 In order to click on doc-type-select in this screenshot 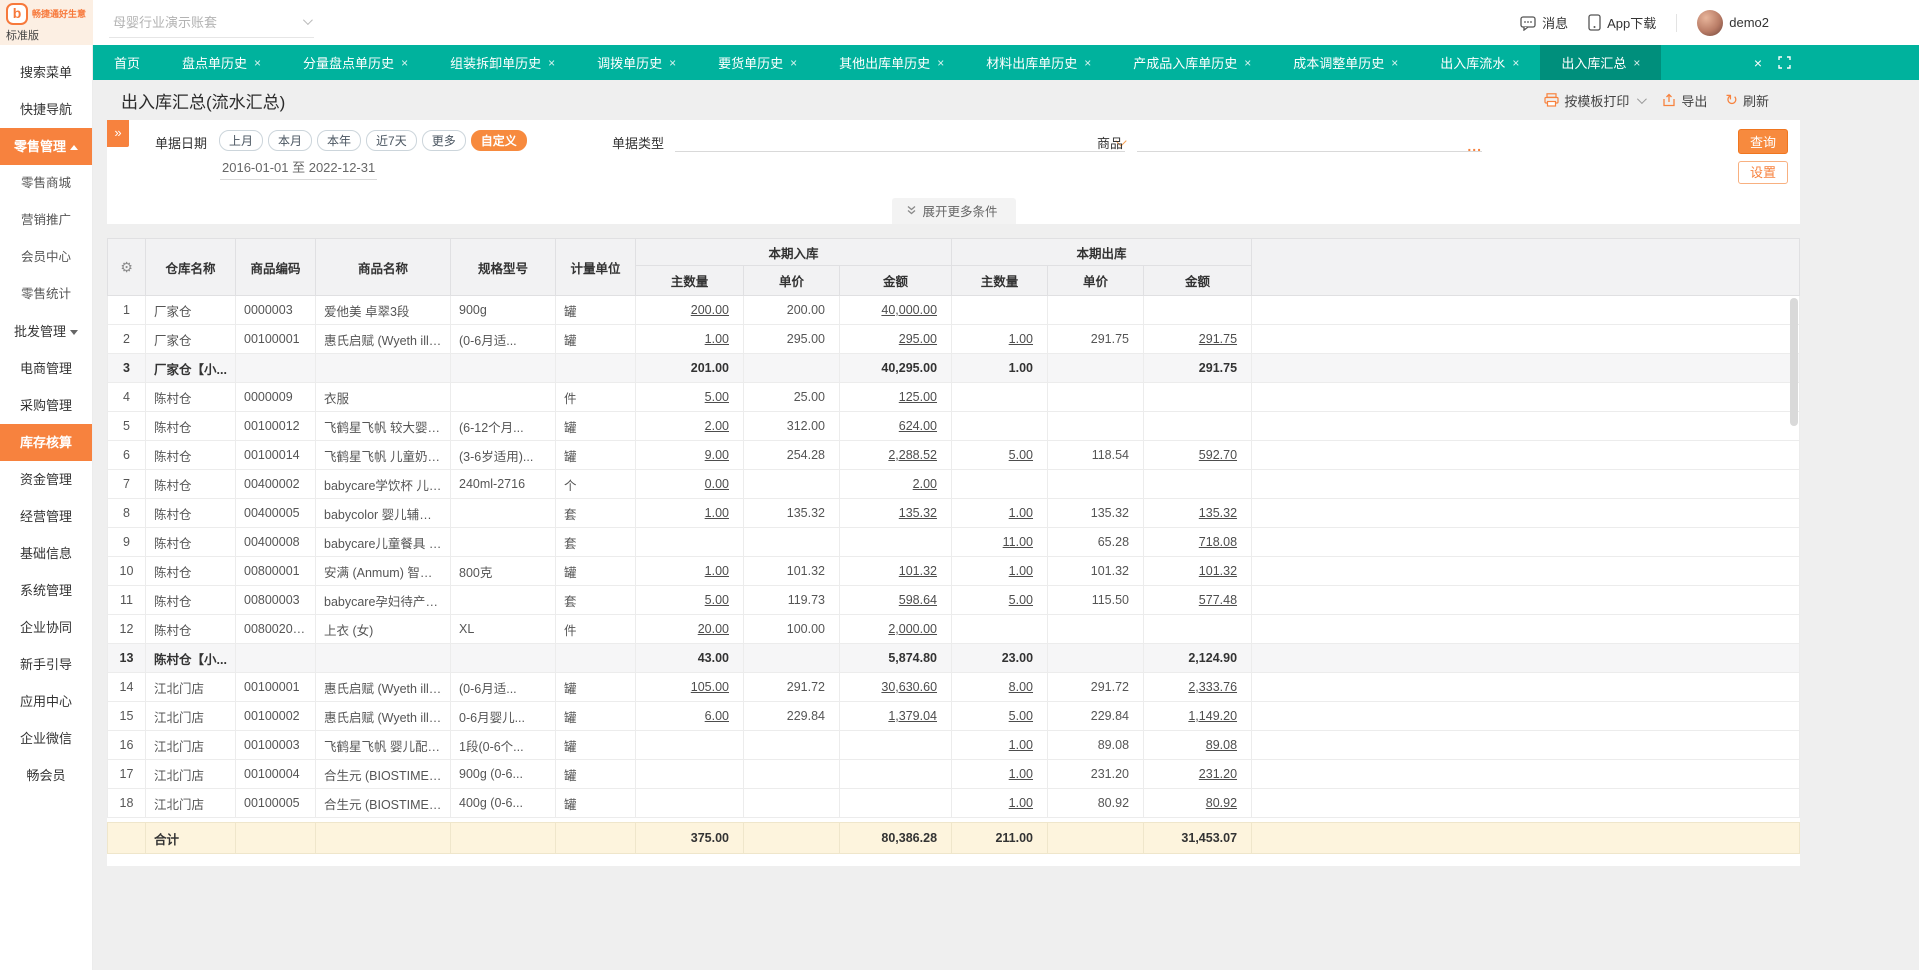, I will do `click(901, 140)`.